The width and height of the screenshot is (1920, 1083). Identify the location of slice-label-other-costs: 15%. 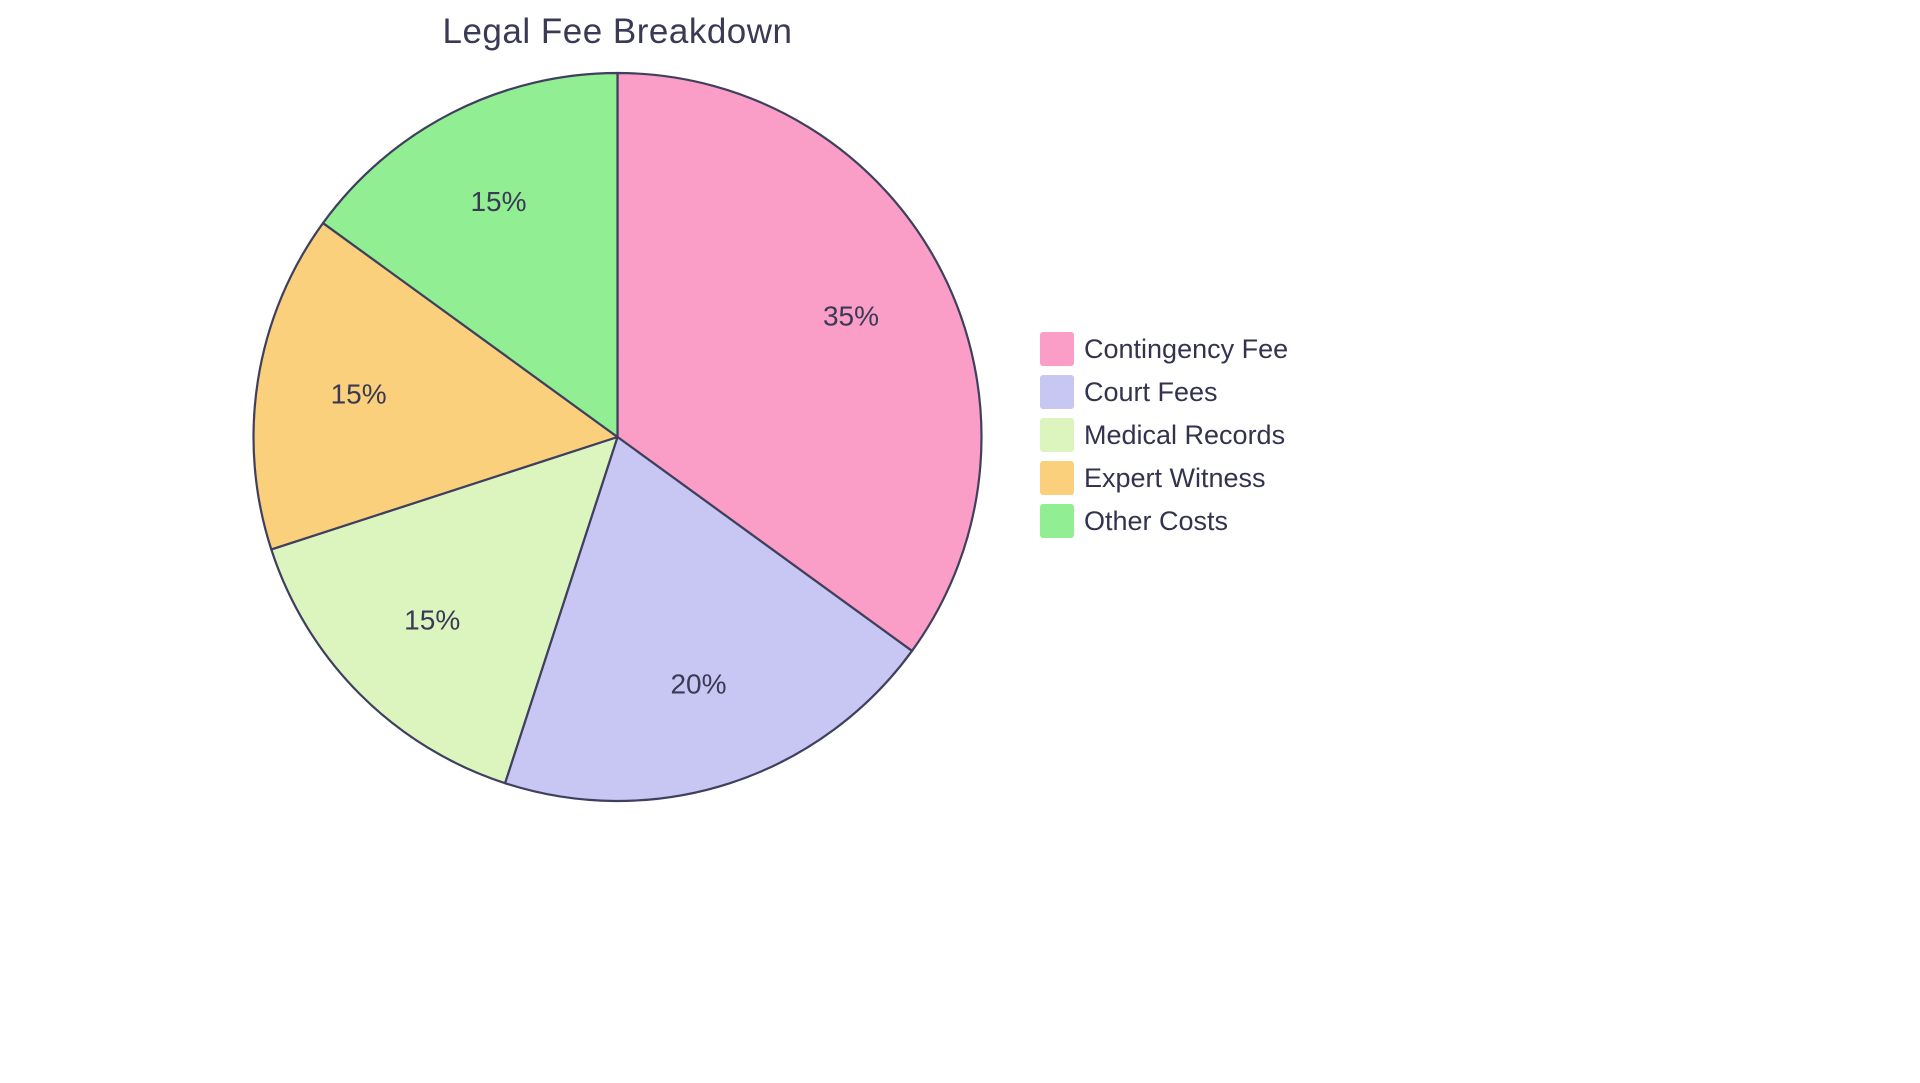
(498, 201).